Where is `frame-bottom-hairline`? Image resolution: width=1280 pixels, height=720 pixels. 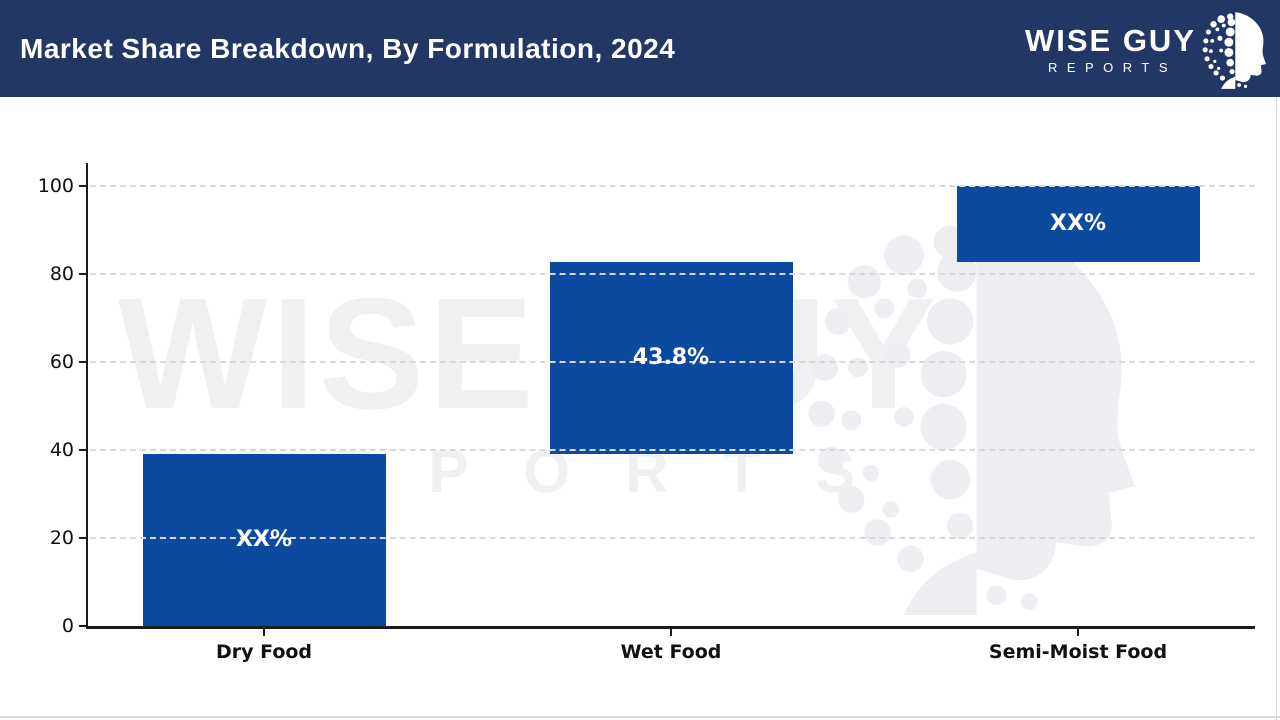 frame-bottom-hairline is located at coordinates (640, 717).